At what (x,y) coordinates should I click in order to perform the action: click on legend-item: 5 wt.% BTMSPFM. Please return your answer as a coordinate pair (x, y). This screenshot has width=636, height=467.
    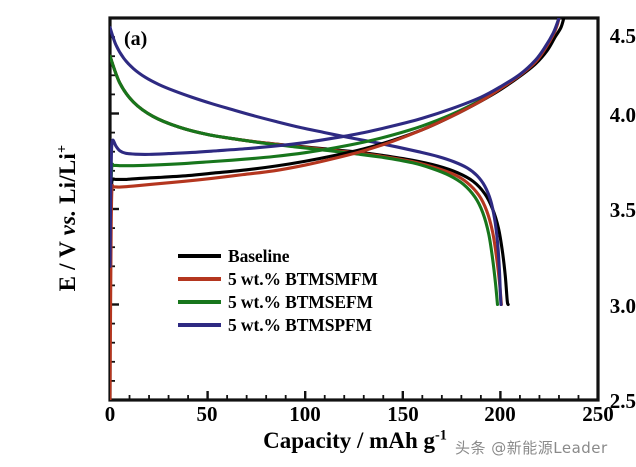
    Looking at the image, I should click on (278, 325).